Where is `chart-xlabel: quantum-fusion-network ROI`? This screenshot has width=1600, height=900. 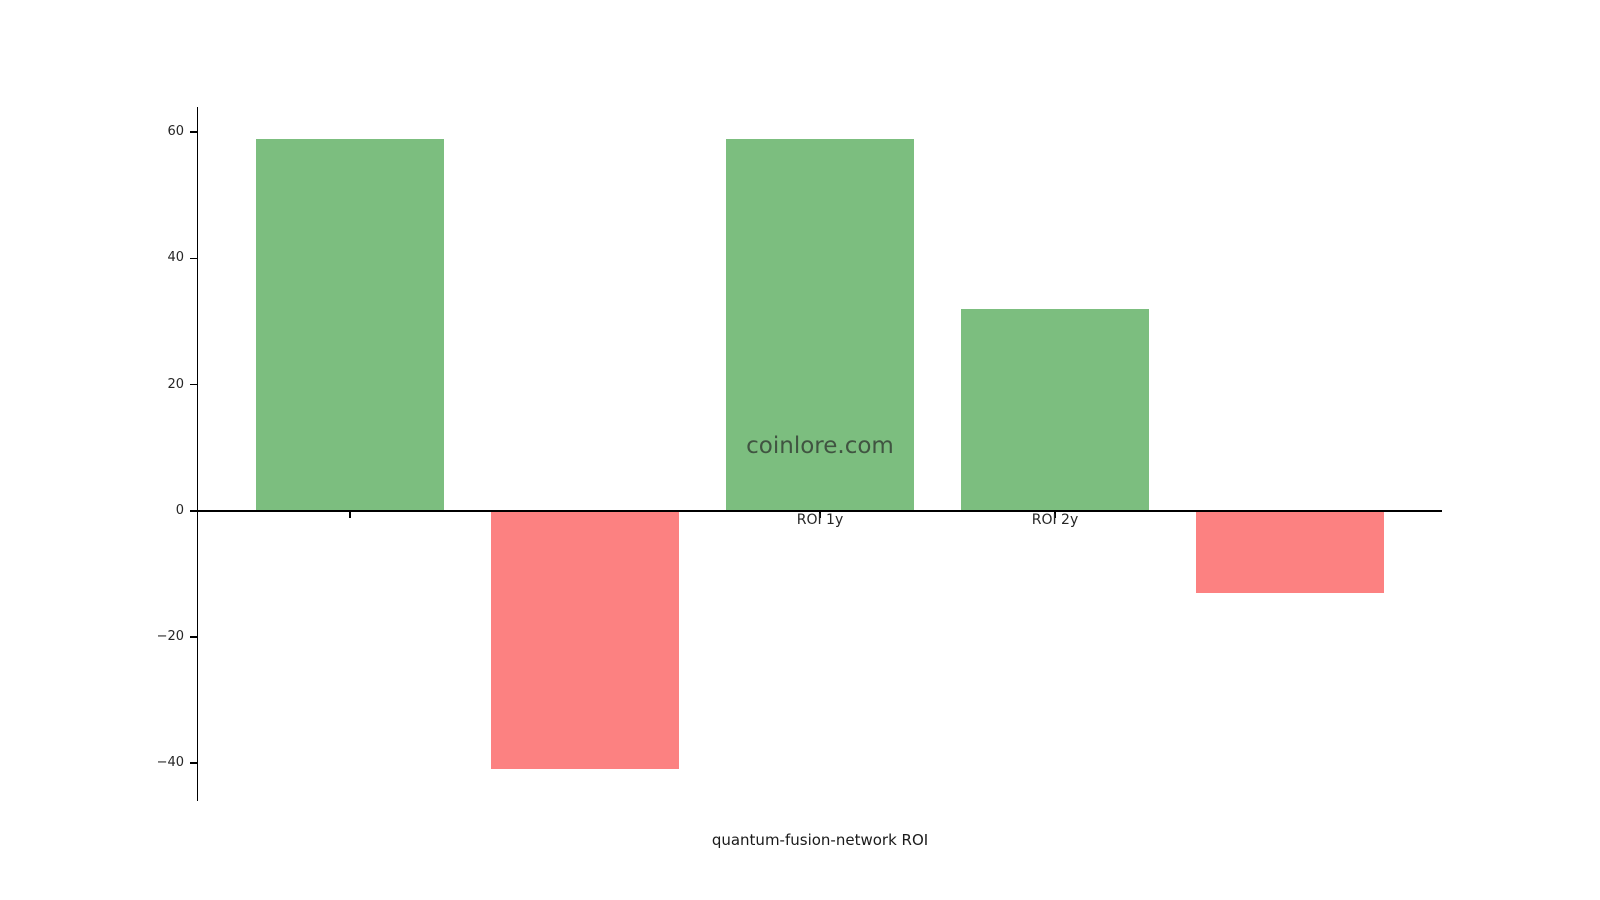 chart-xlabel: quantum-fusion-network ROI is located at coordinates (820, 840).